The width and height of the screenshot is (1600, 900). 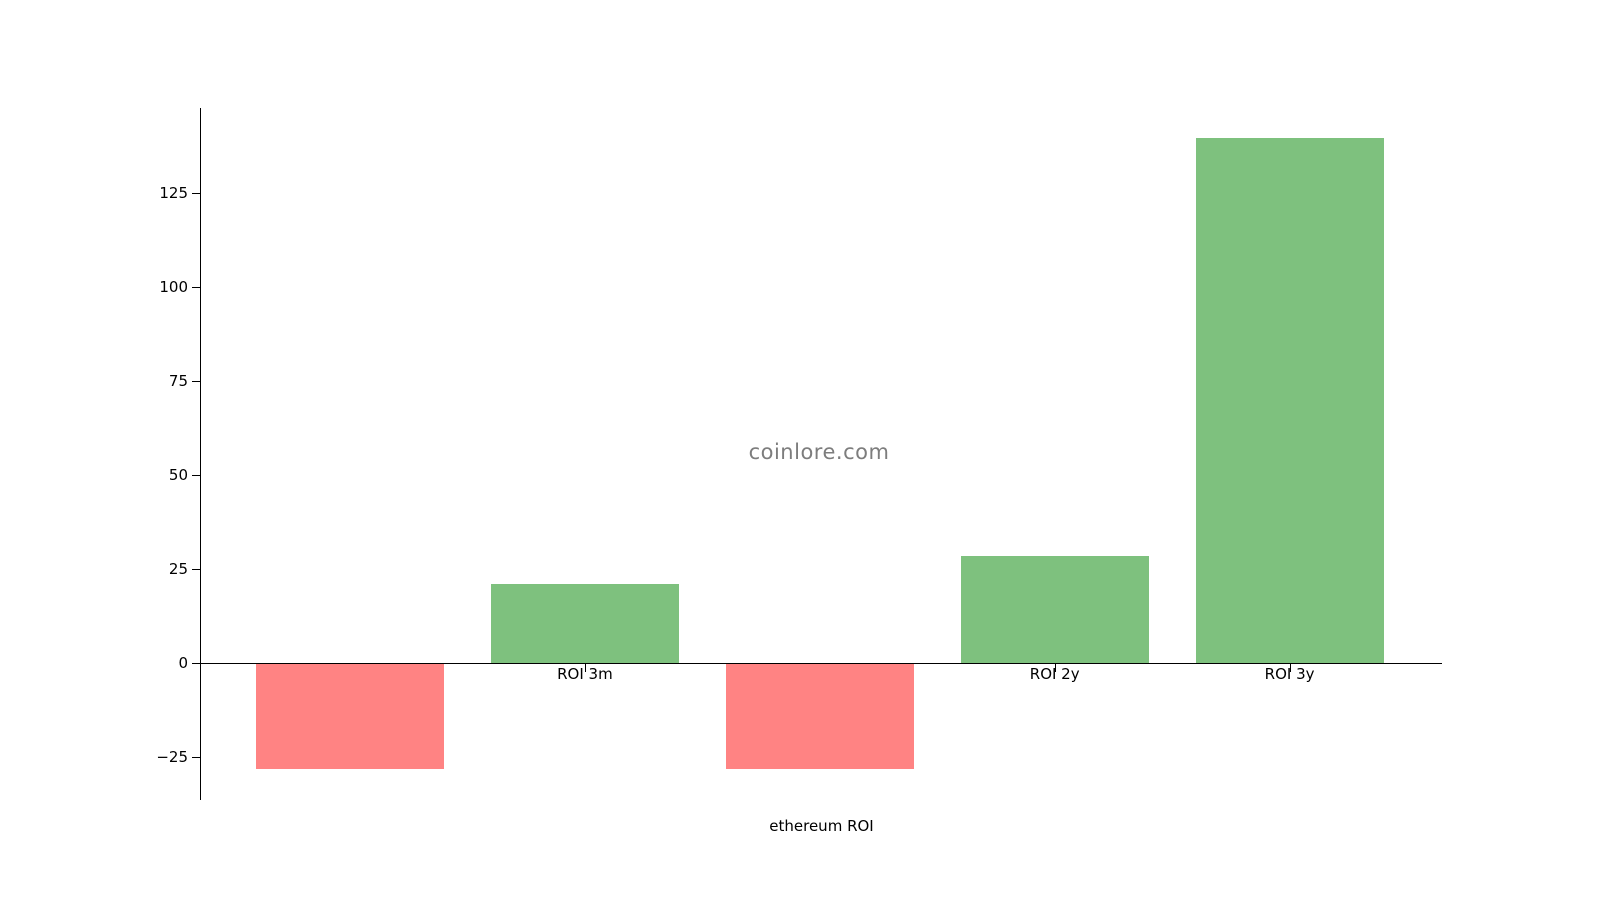 I want to click on x-tick-label: ROI 3y, so click(x=1289, y=673).